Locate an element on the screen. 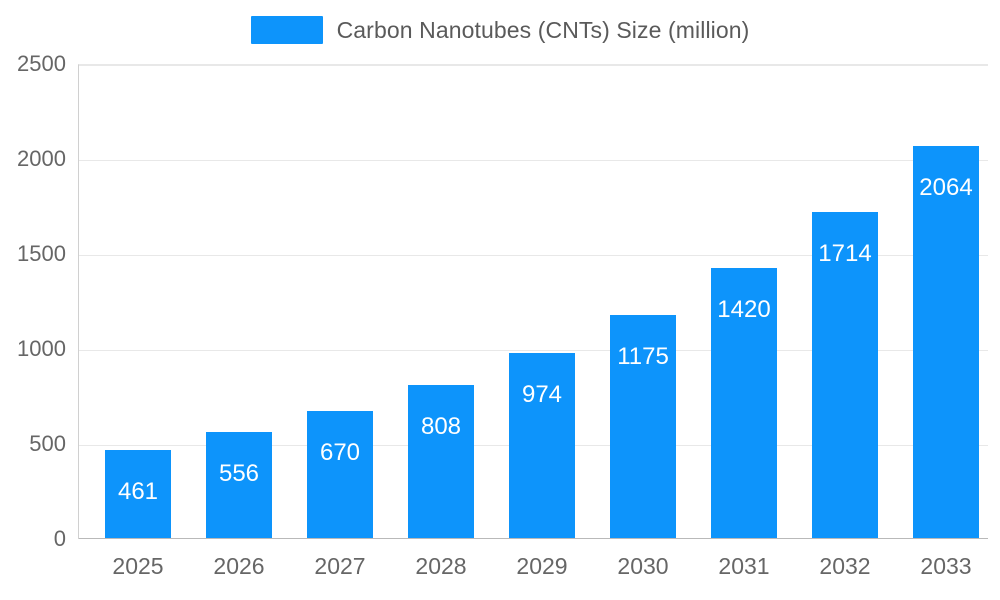 This screenshot has height=600, width=1000. x-tick-label-2029: 2029 is located at coordinates (542, 566).